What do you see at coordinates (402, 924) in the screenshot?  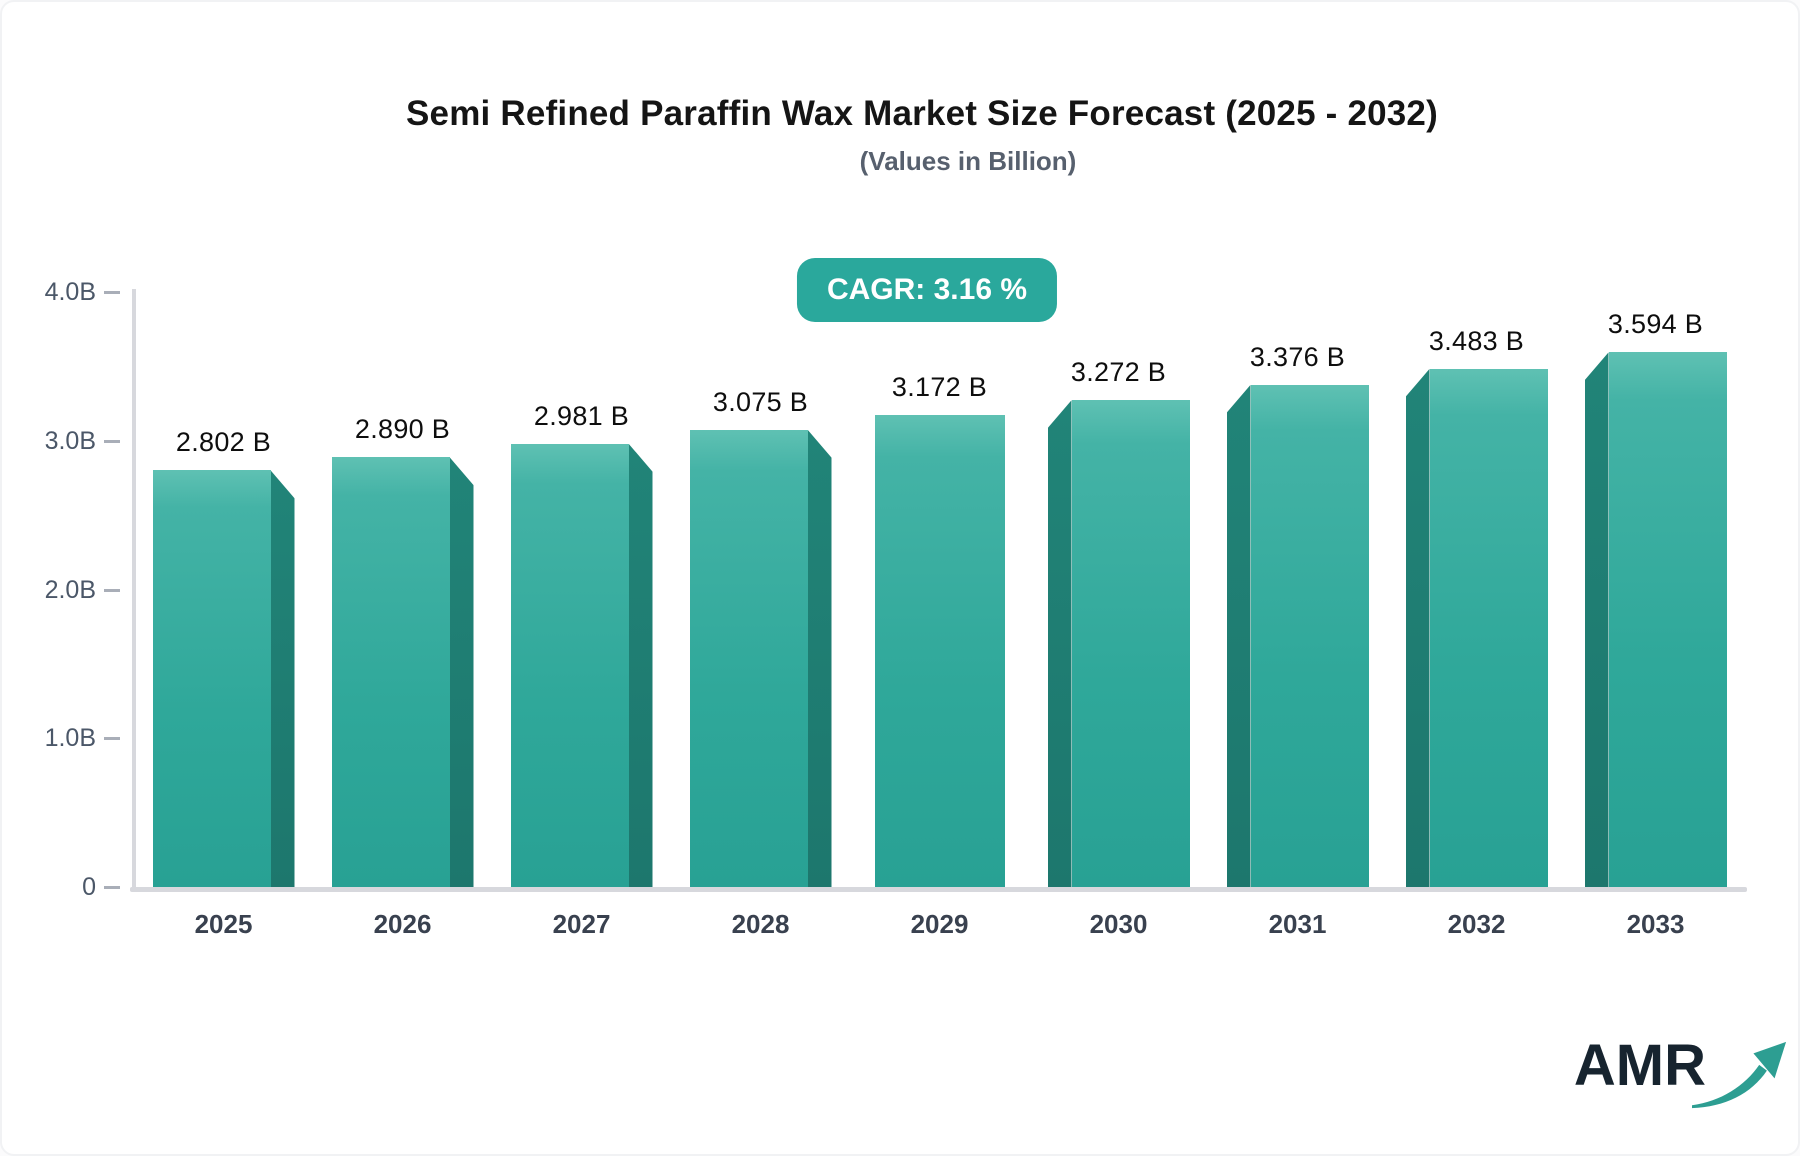 I see `x-axis-label-2026: 2026` at bounding box center [402, 924].